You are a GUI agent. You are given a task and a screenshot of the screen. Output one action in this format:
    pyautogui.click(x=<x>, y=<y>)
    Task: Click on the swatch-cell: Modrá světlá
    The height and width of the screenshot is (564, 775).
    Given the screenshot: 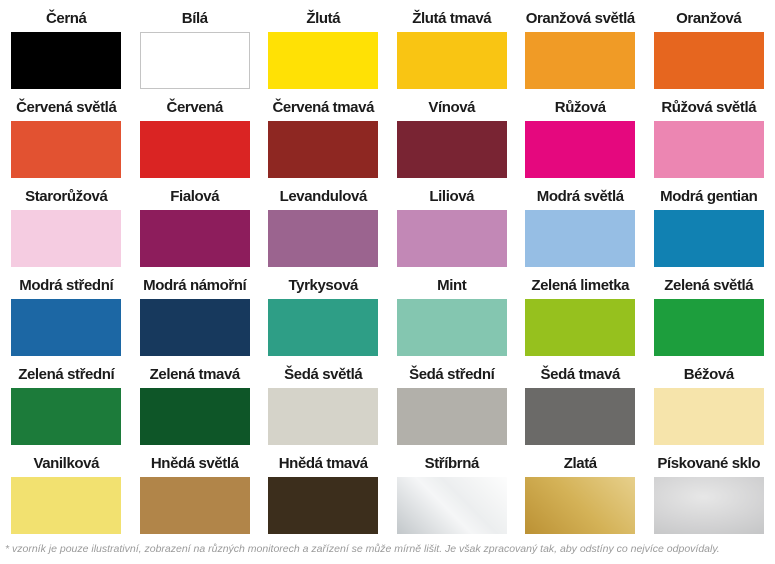 What is the action you would take?
    pyautogui.click(x=580, y=222)
    